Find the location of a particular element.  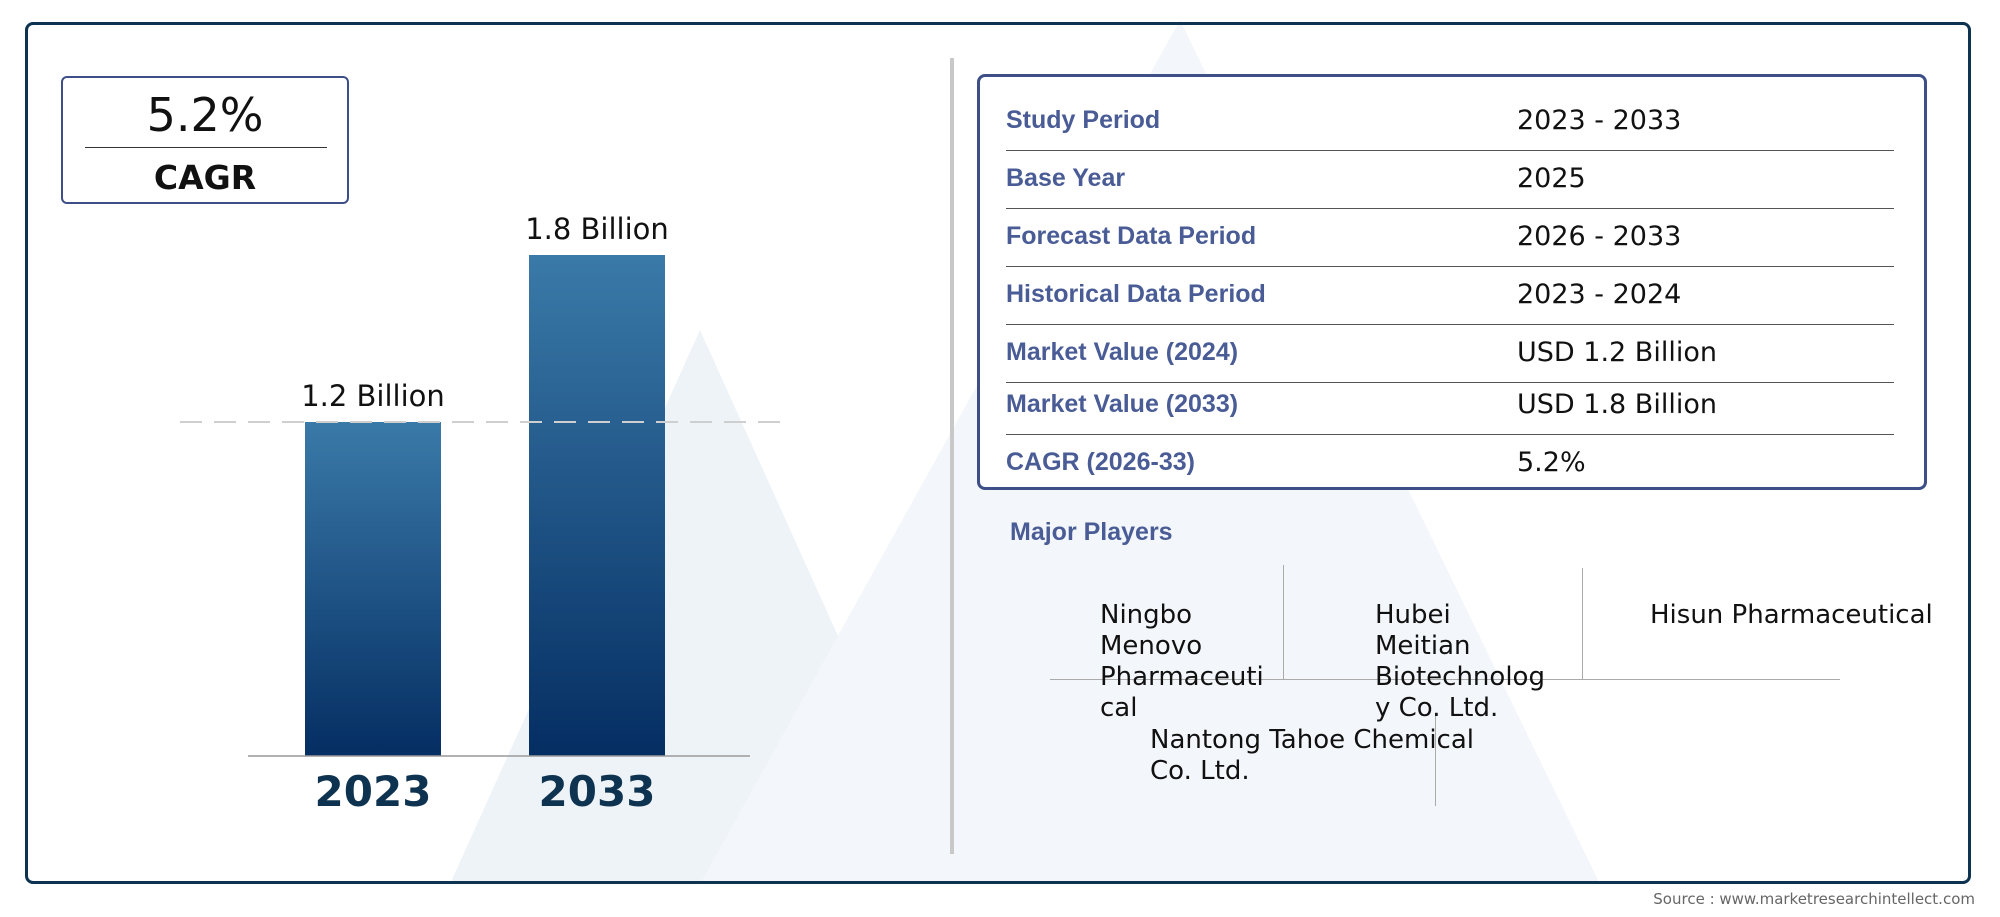

section-divider is located at coordinates (952, 456).